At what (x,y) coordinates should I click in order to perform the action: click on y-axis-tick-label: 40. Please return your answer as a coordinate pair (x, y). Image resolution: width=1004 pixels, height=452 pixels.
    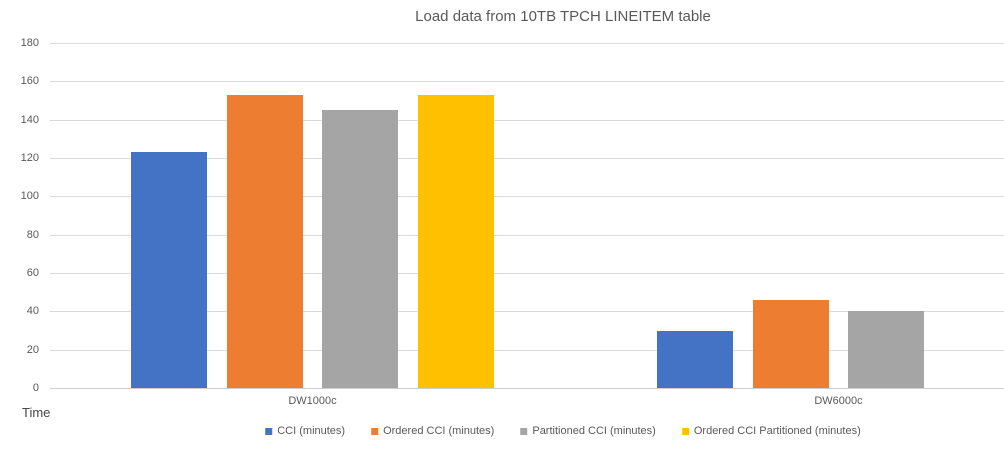
    Looking at the image, I should click on (32, 311).